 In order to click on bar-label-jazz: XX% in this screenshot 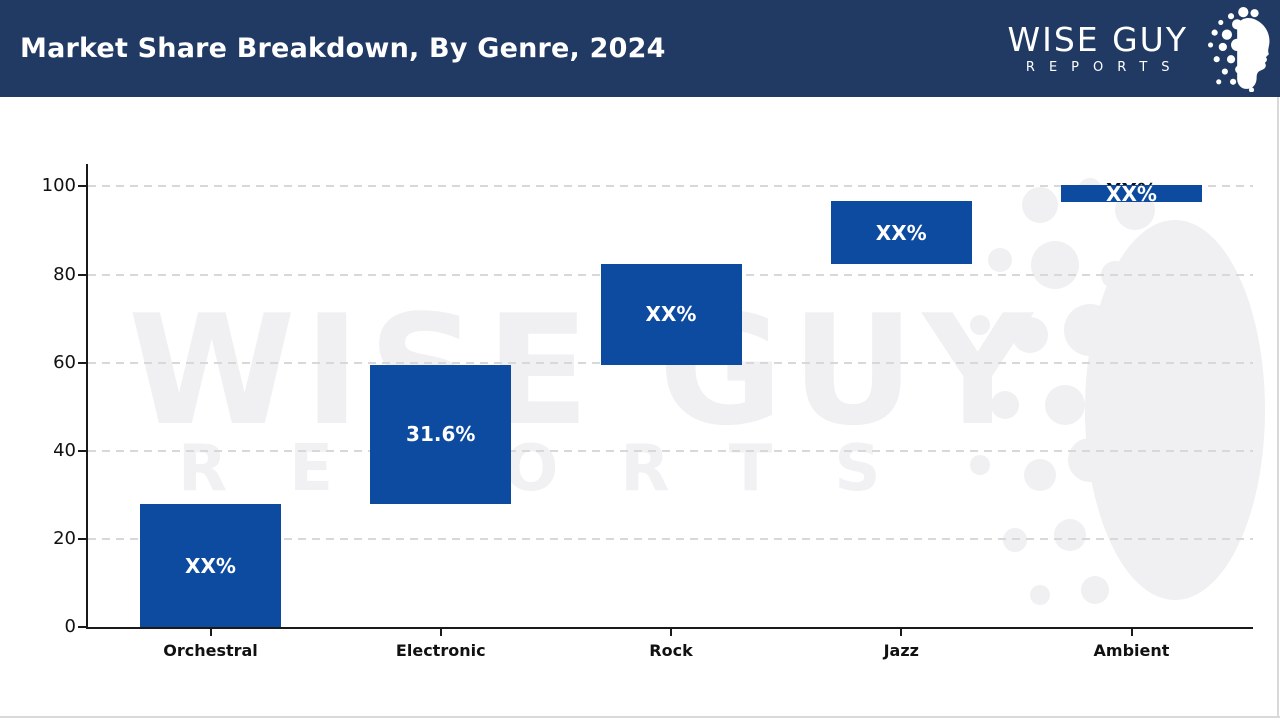, I will do `click(901, 232)`.